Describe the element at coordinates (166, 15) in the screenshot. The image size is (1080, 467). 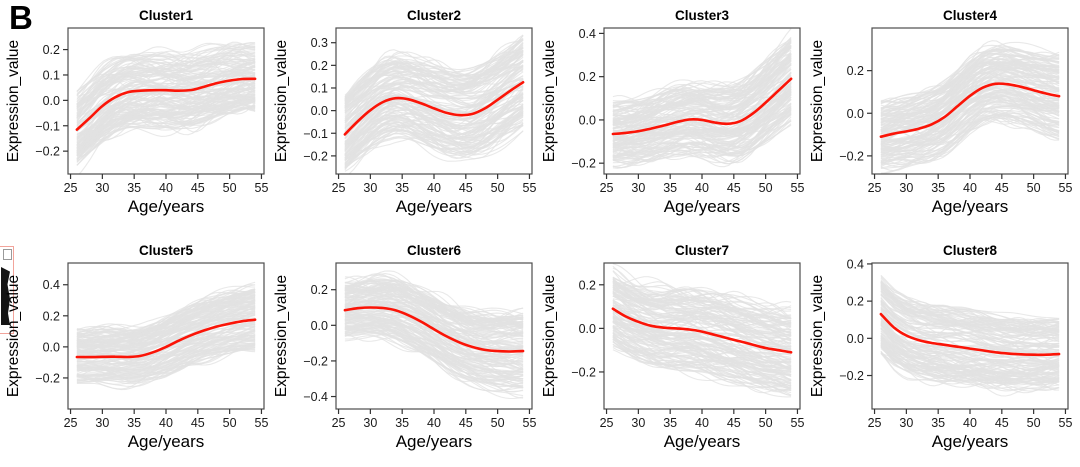
I see `cluster-title: Cluster1` at that location.